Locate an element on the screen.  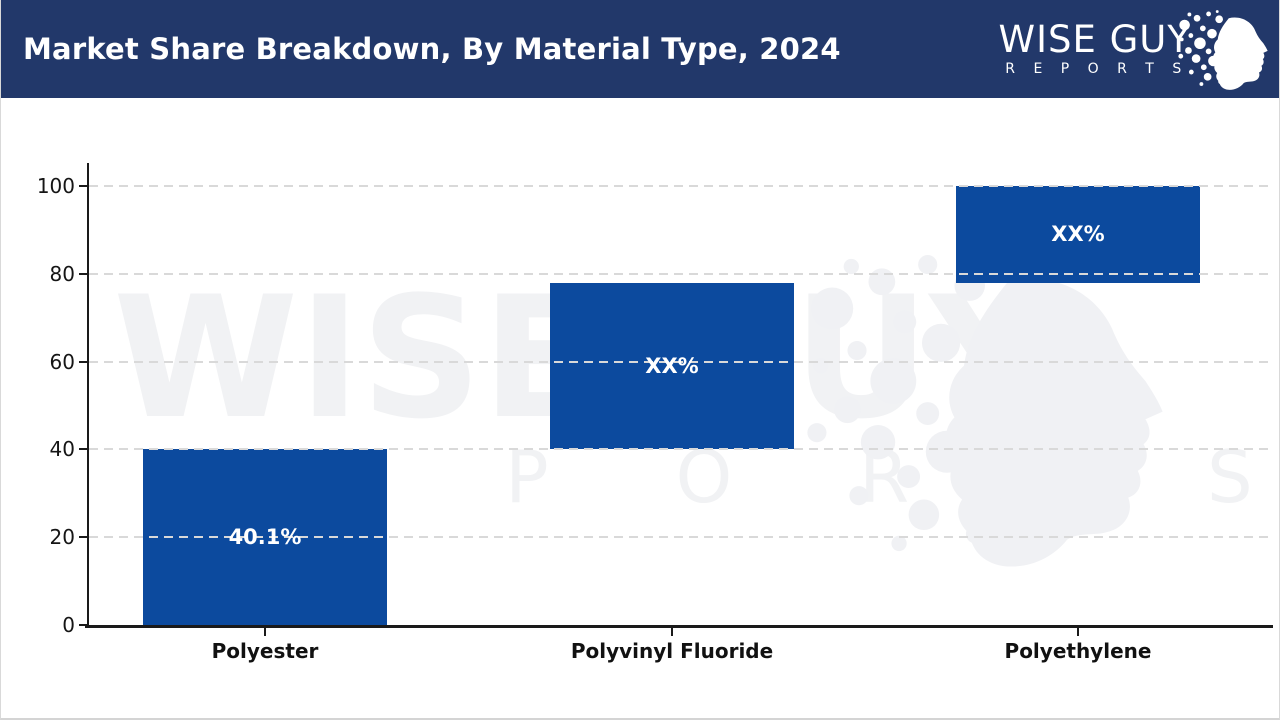
y-tick-label: 60 is located at coordinates (62, 361).